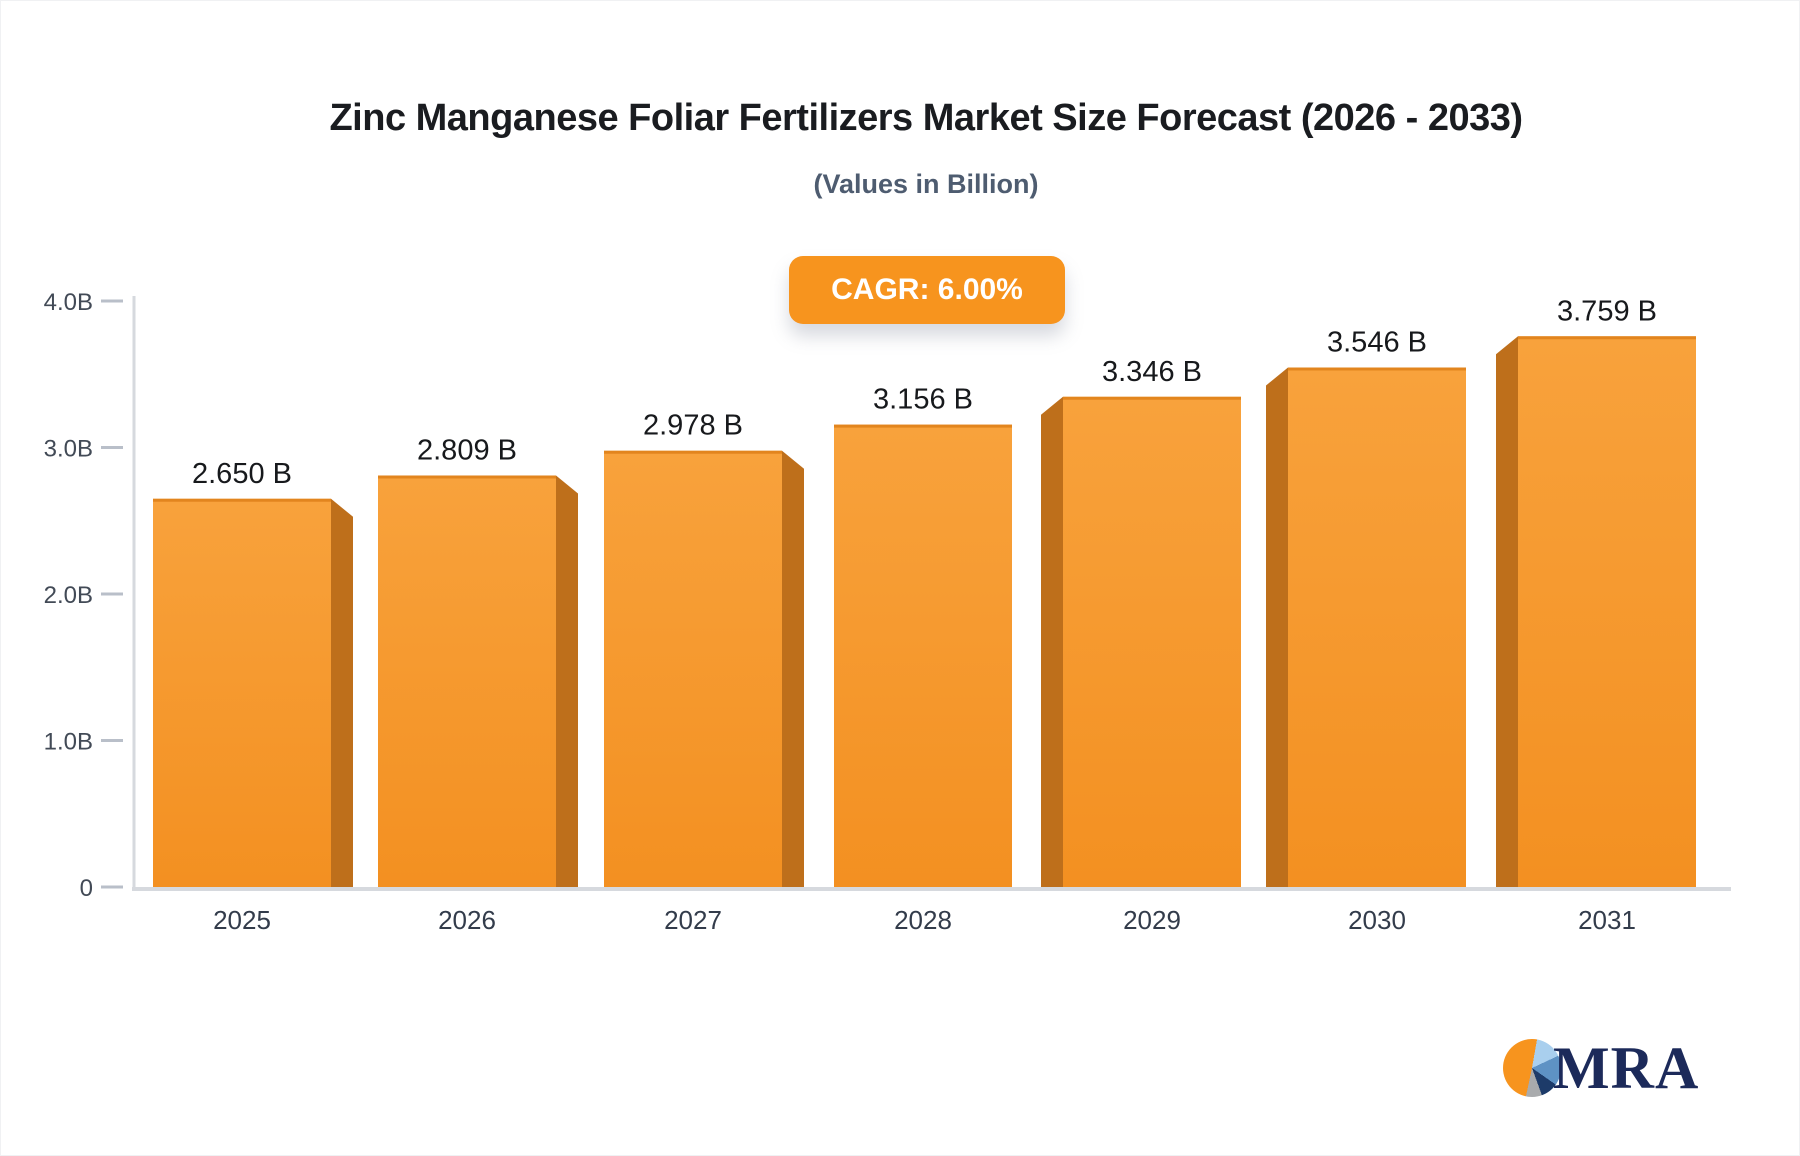 Image resolution: width=1800 pixels, height=1156 pixels. Describe the element at coordinates (693, 426) in the screenshot. I see `bar-value-label-2027: 2.978 B` at that location.